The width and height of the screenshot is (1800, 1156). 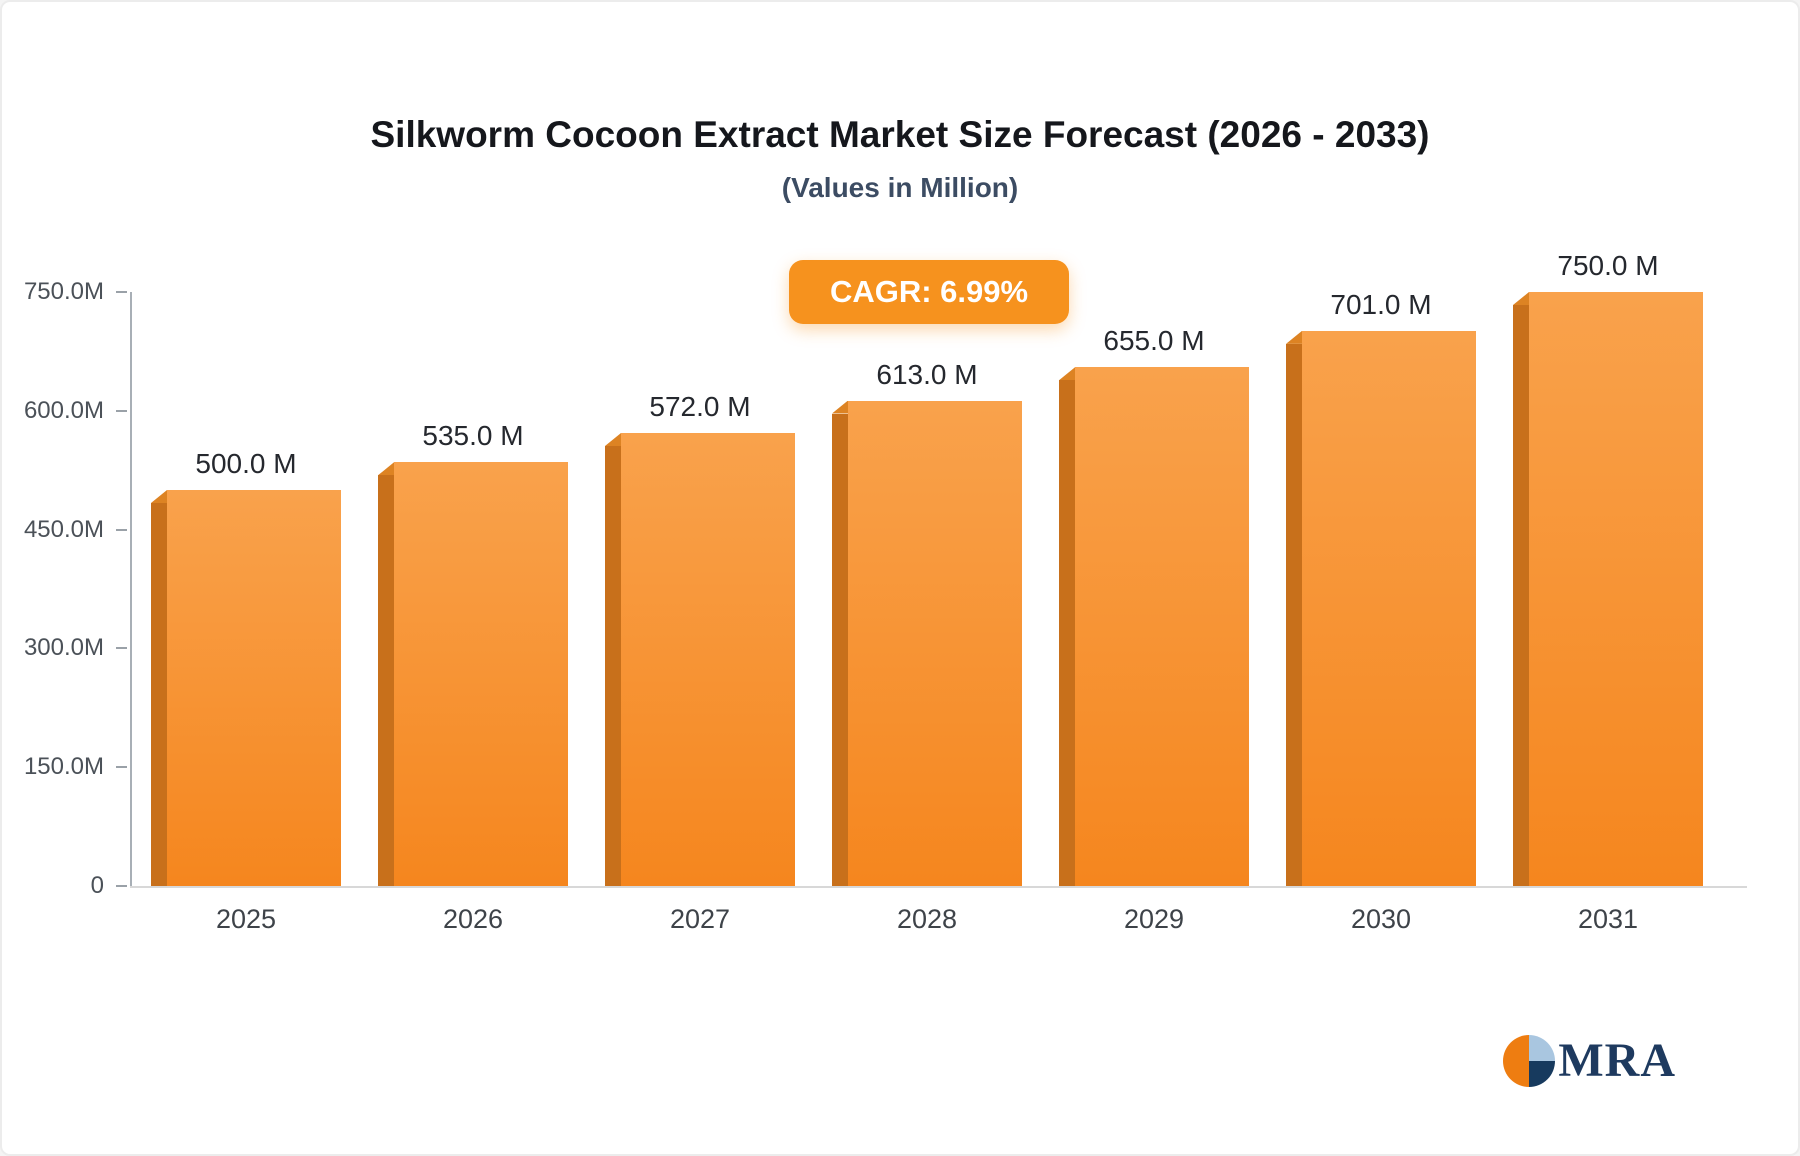 What do you see at coordinates (63, 291) in the screenshot?
I see `y-tick-label: 750.0M` at bounding box center [63, 291].